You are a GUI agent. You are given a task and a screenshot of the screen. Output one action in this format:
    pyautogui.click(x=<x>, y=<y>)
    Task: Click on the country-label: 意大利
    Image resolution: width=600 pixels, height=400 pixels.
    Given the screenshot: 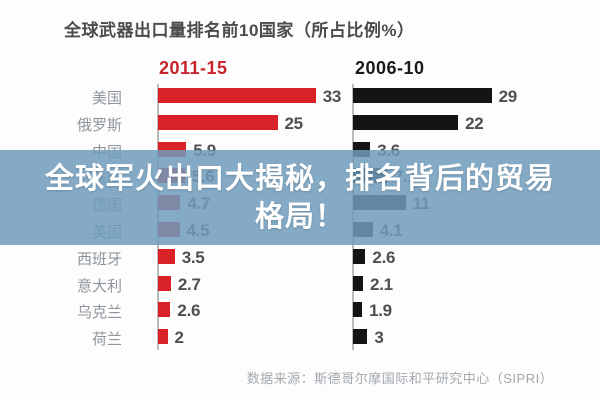 What is the action you would take?
    pyautogui.click(x=99, y=286)
    